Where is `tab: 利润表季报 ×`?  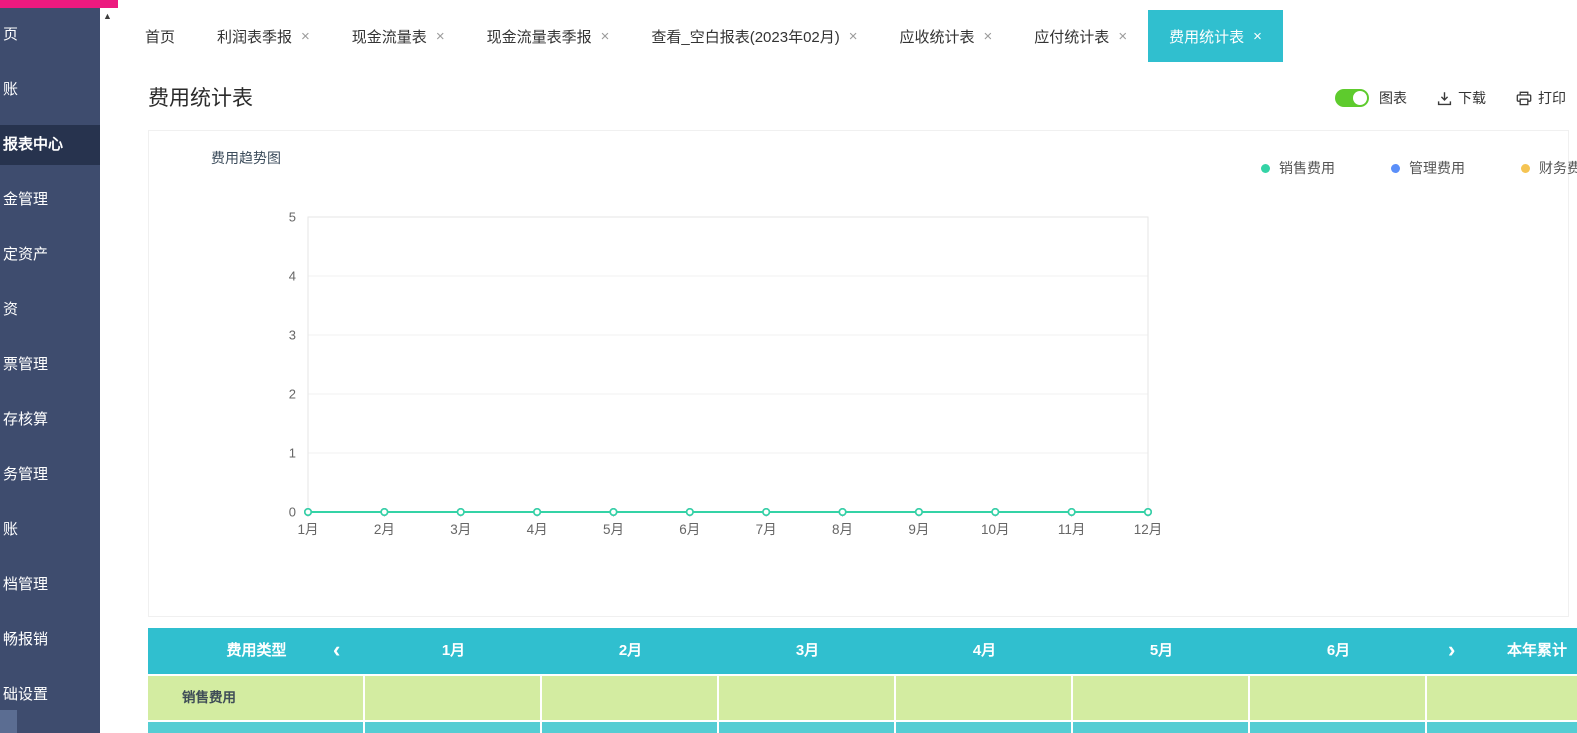 tab: 利润表季报 × is located at coordinates (263, 36).